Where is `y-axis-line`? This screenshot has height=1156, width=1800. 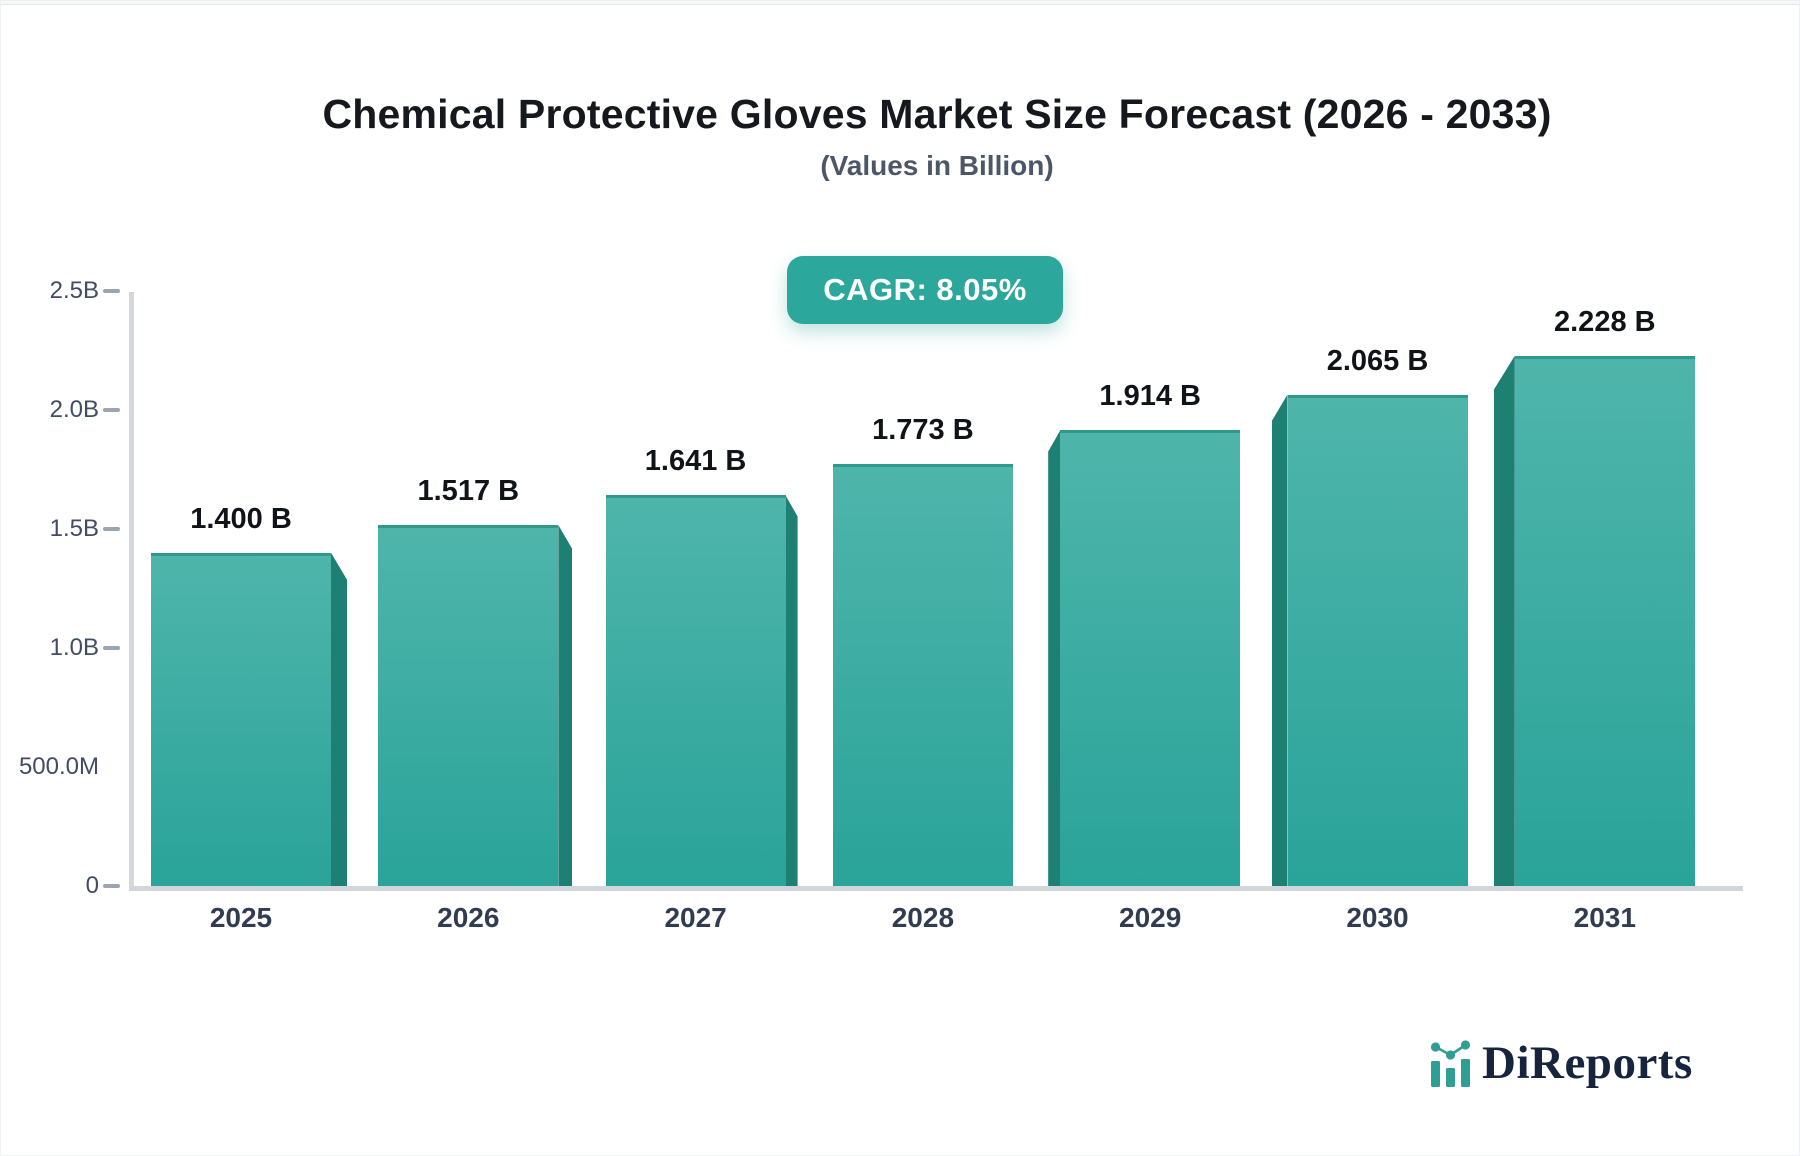
y-axis-line is located at coordinates (131, 590).